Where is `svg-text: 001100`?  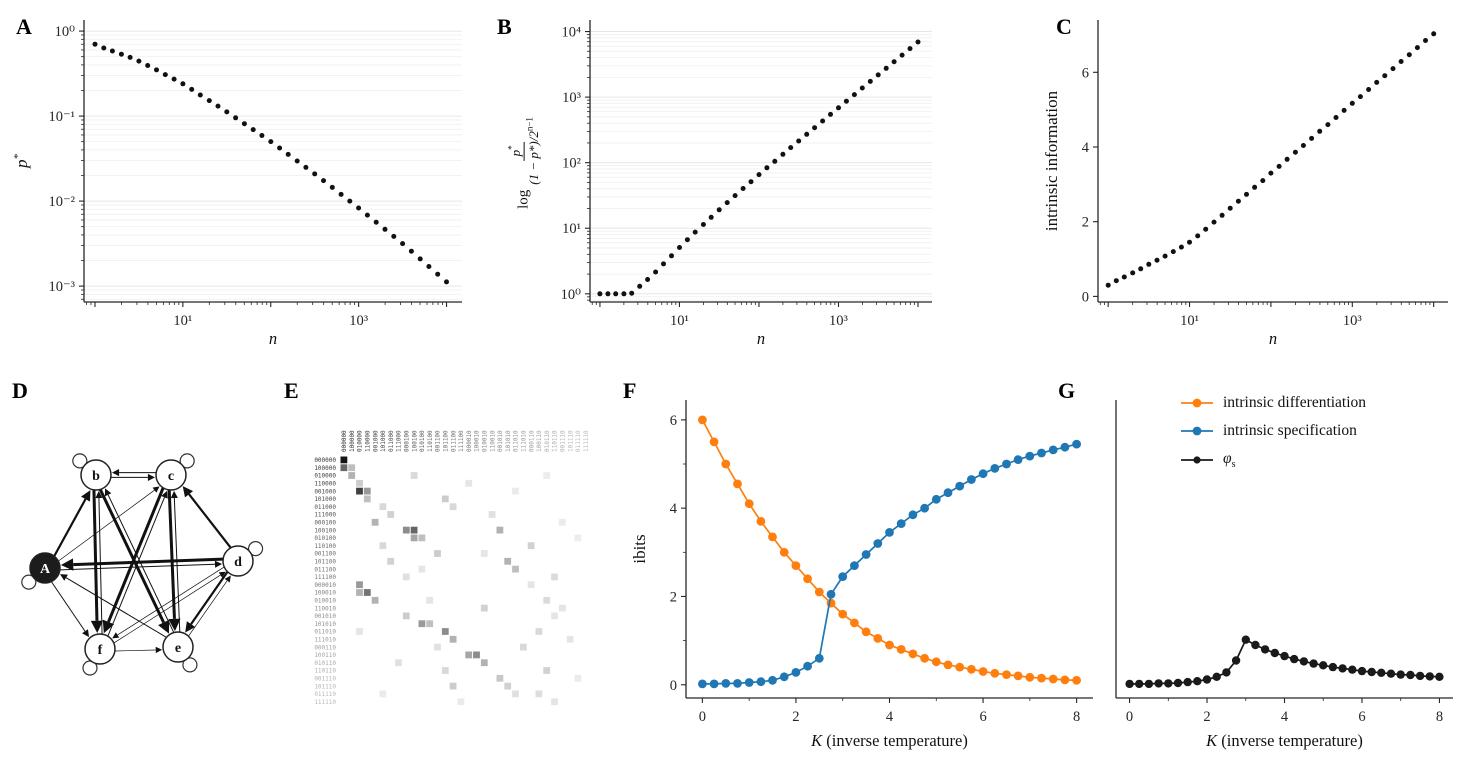 svg-text: 001100 is located at coordinates (438, 441).